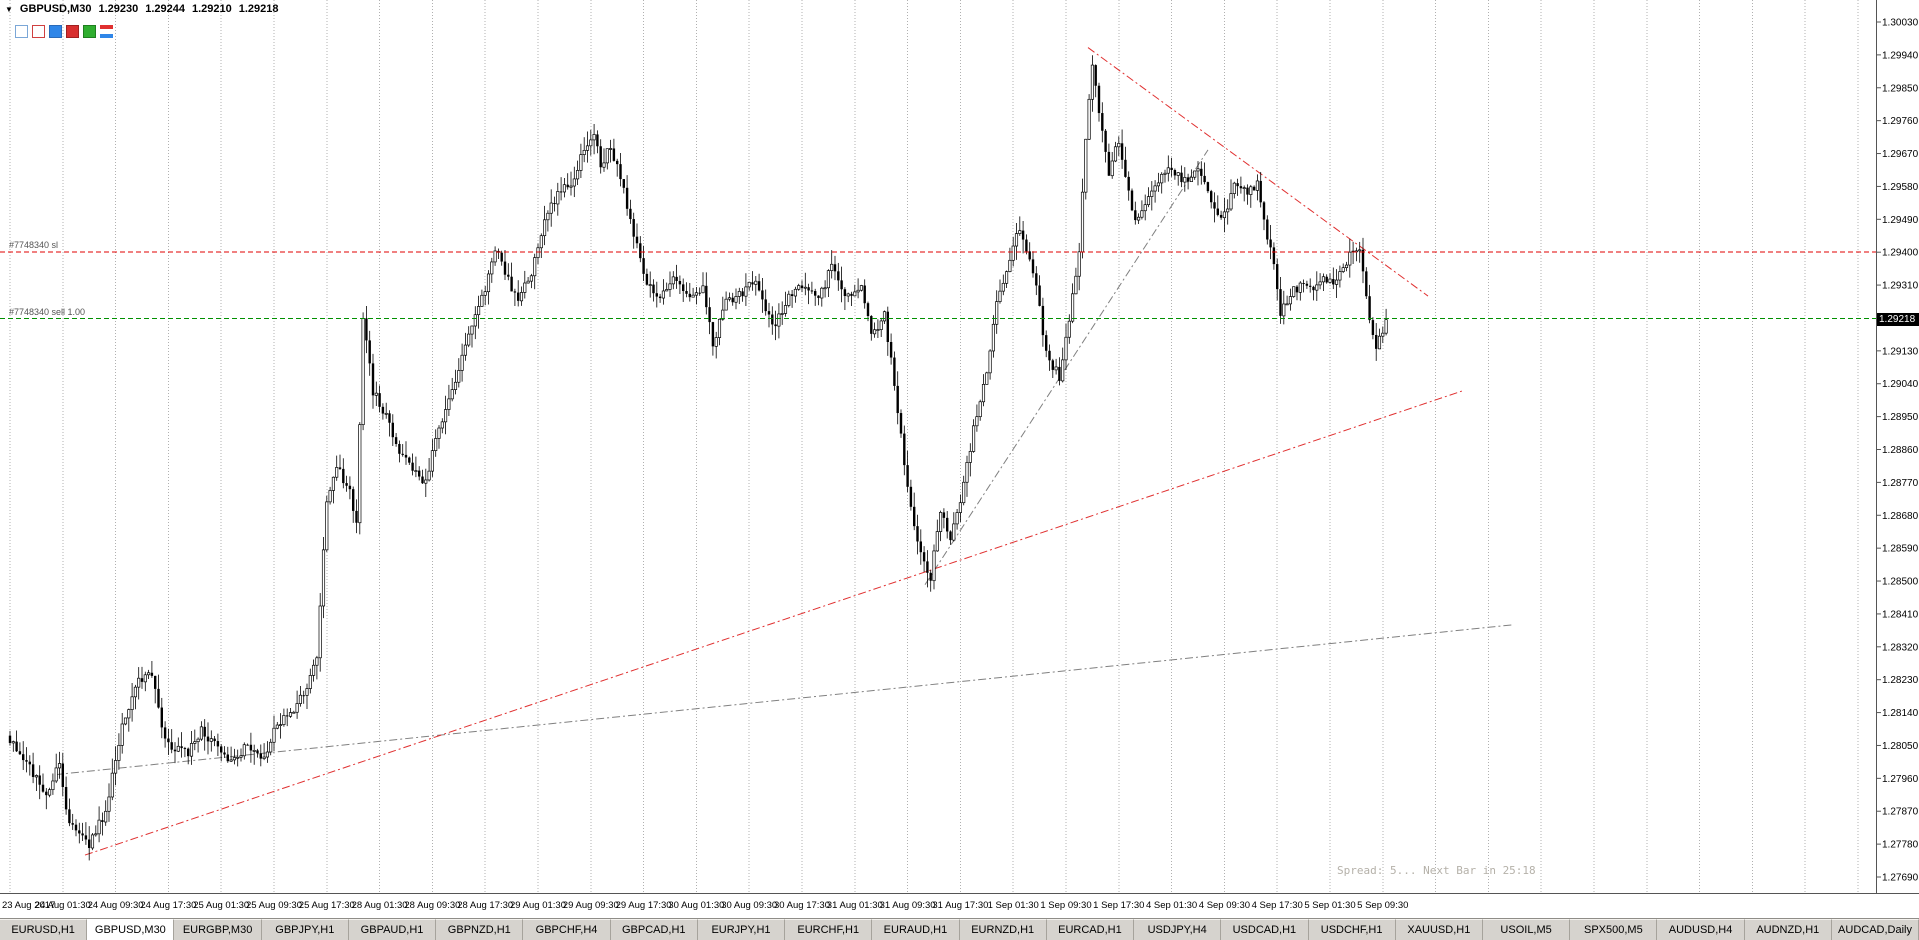  Describe the element at coordinates (1900, 121) in the screenshot. I see `price-axis-label: 1.29760` at that location.